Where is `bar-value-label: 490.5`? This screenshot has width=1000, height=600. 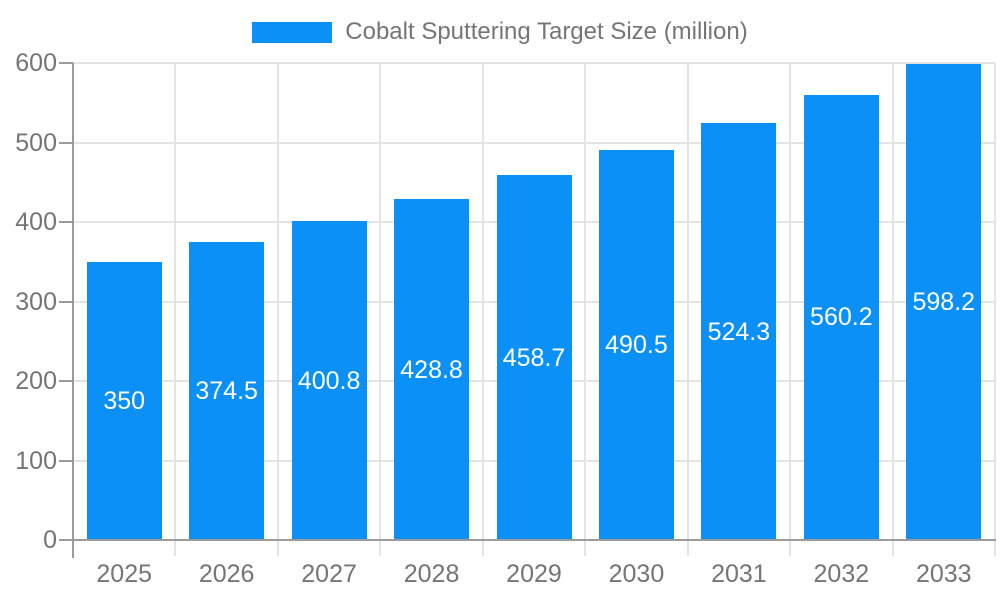 bar-value-label: 490.5 is located at coordinates (636, 345).